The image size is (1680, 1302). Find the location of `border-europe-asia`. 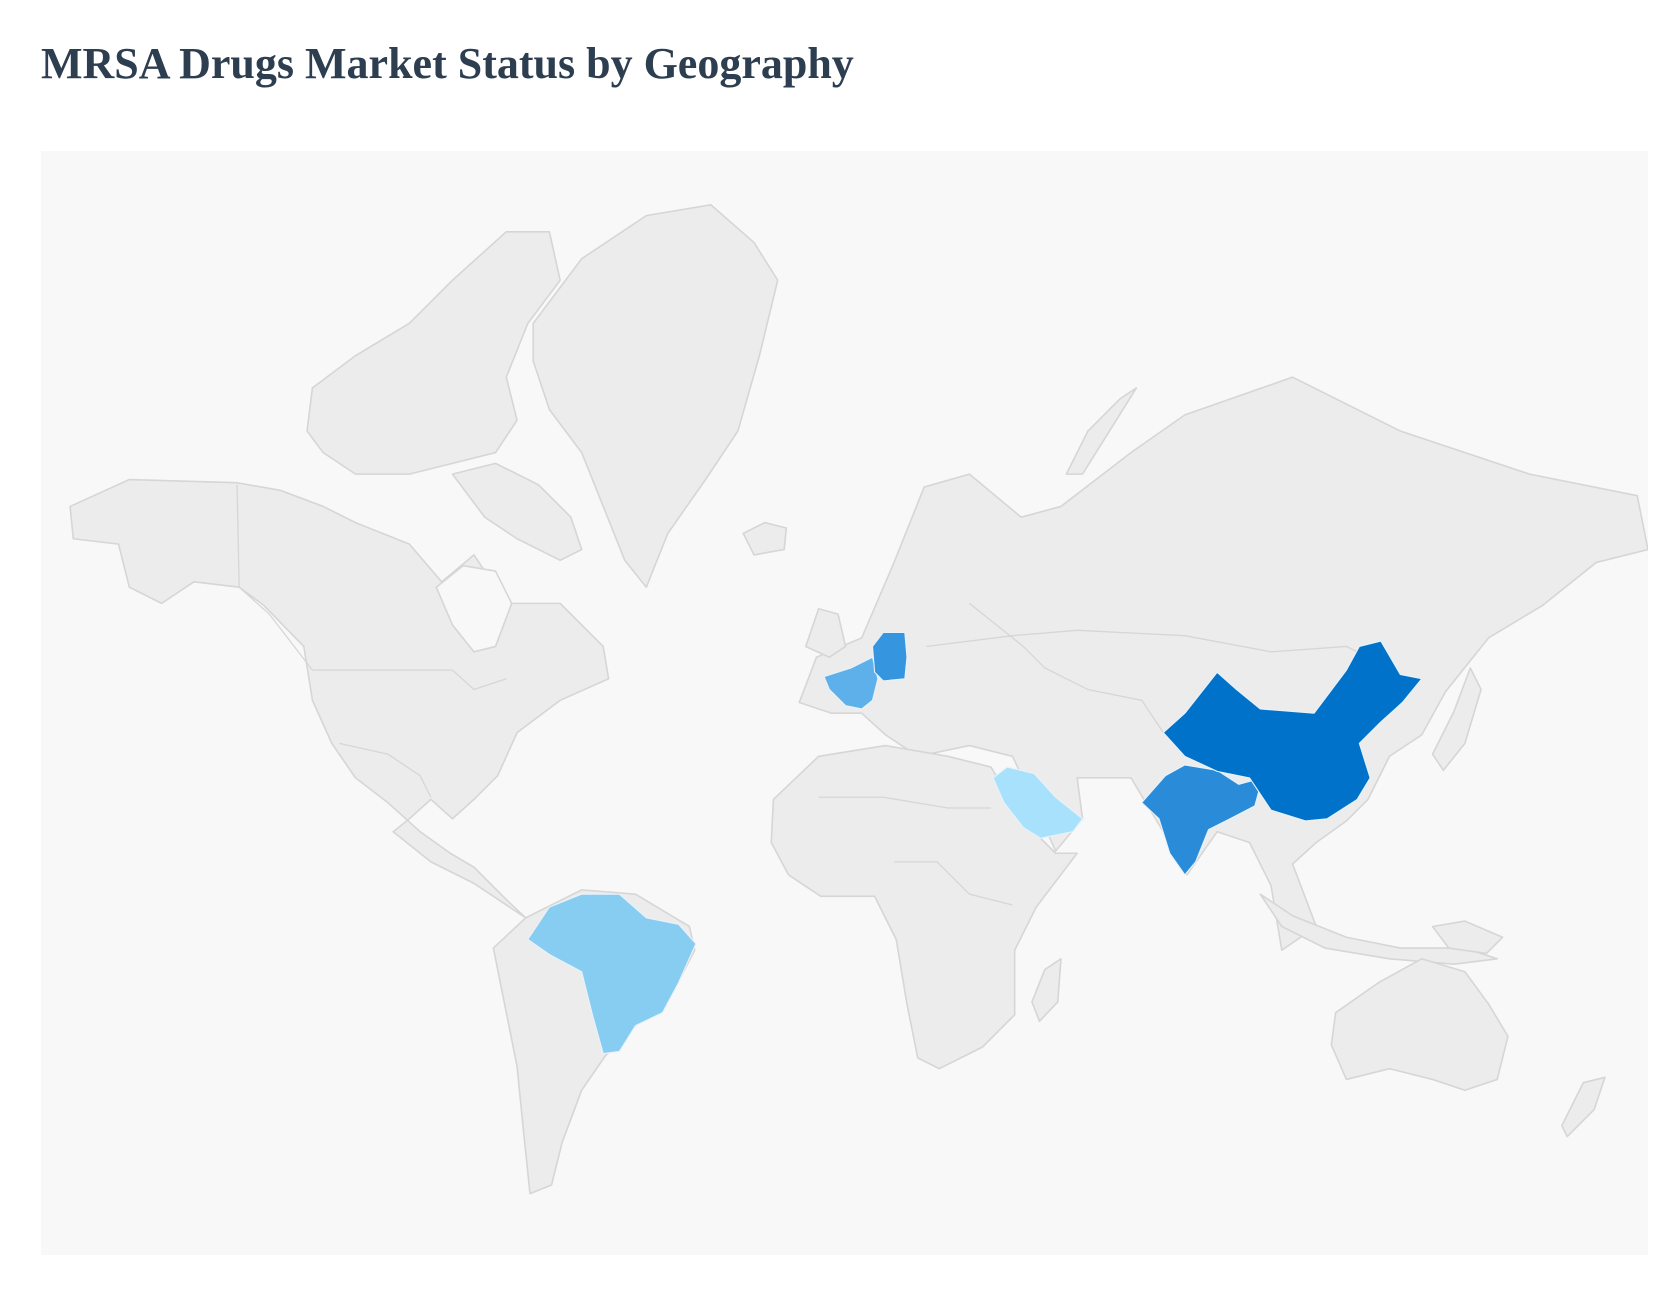

border-europe-asia is located at coordinates (1066, 667).